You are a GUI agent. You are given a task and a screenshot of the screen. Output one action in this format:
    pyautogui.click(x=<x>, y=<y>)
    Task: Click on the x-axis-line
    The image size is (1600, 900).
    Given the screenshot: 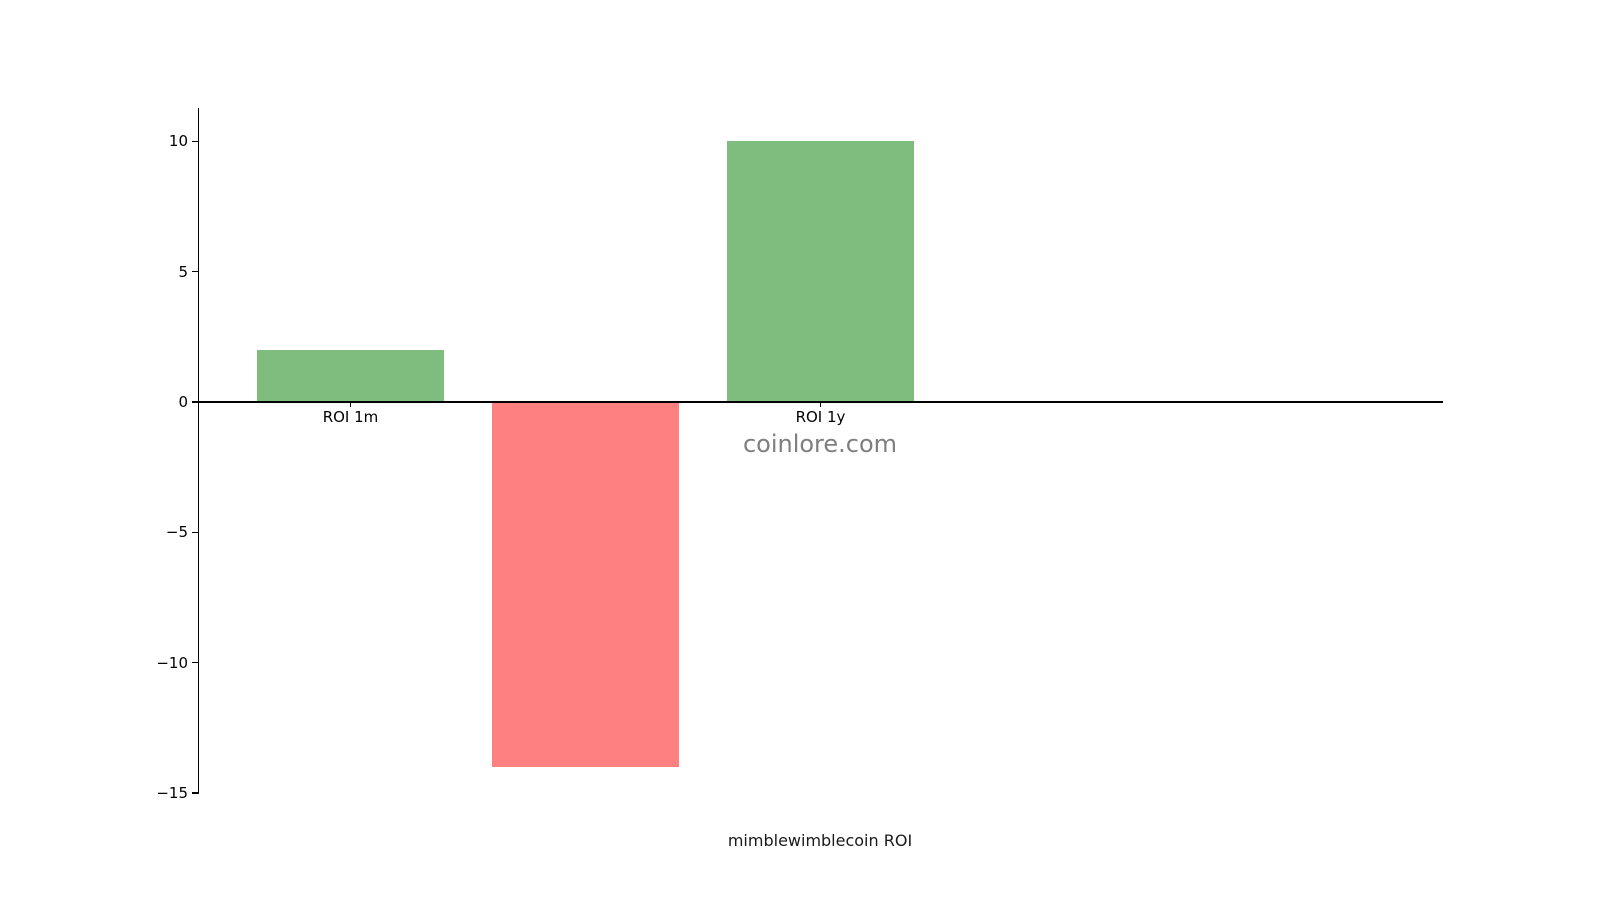 What is the action you would take?
    pyautogui.click(x=820, y=402)
    